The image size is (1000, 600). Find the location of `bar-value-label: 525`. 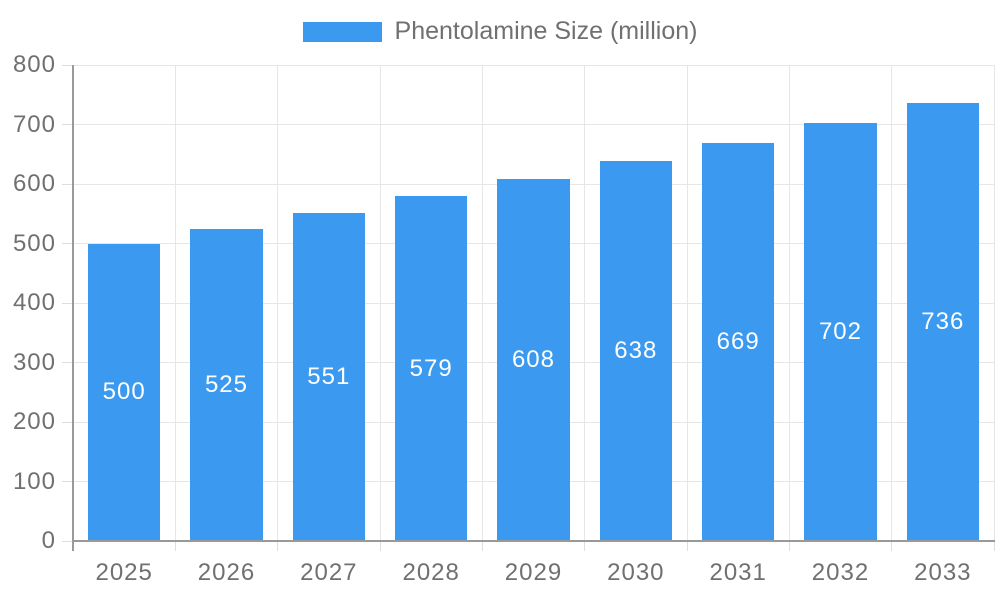

bar-value-label: 525 is located at coordinates (226, 384).